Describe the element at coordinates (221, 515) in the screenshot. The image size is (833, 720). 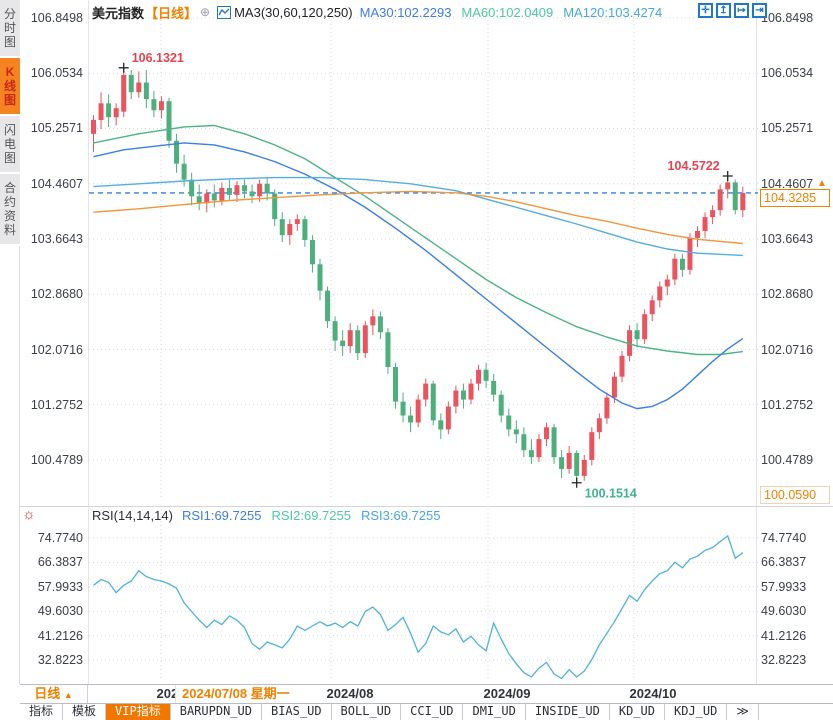
I see `rsi-value-label: RSI1:69.7255` at that location.